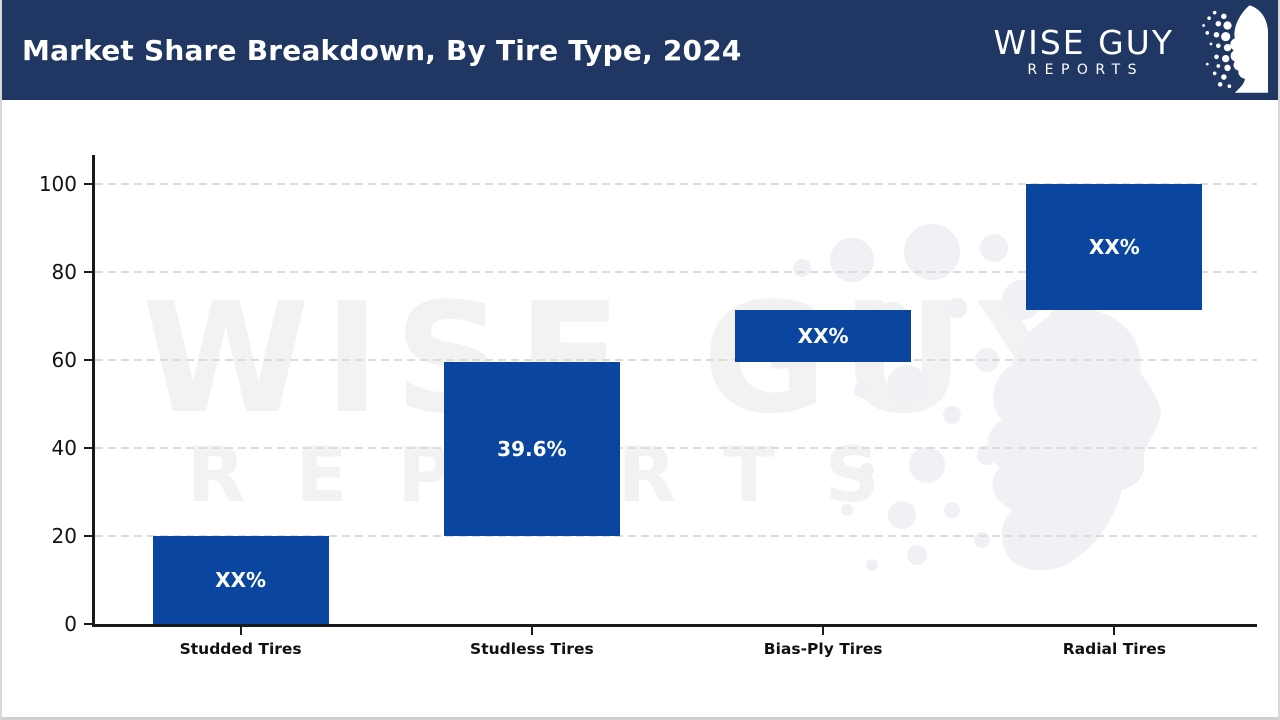 The height and width of the screenshot is (720, 1280). I want to click on bar-studless-tires: 39.6%, so click(531, 448).